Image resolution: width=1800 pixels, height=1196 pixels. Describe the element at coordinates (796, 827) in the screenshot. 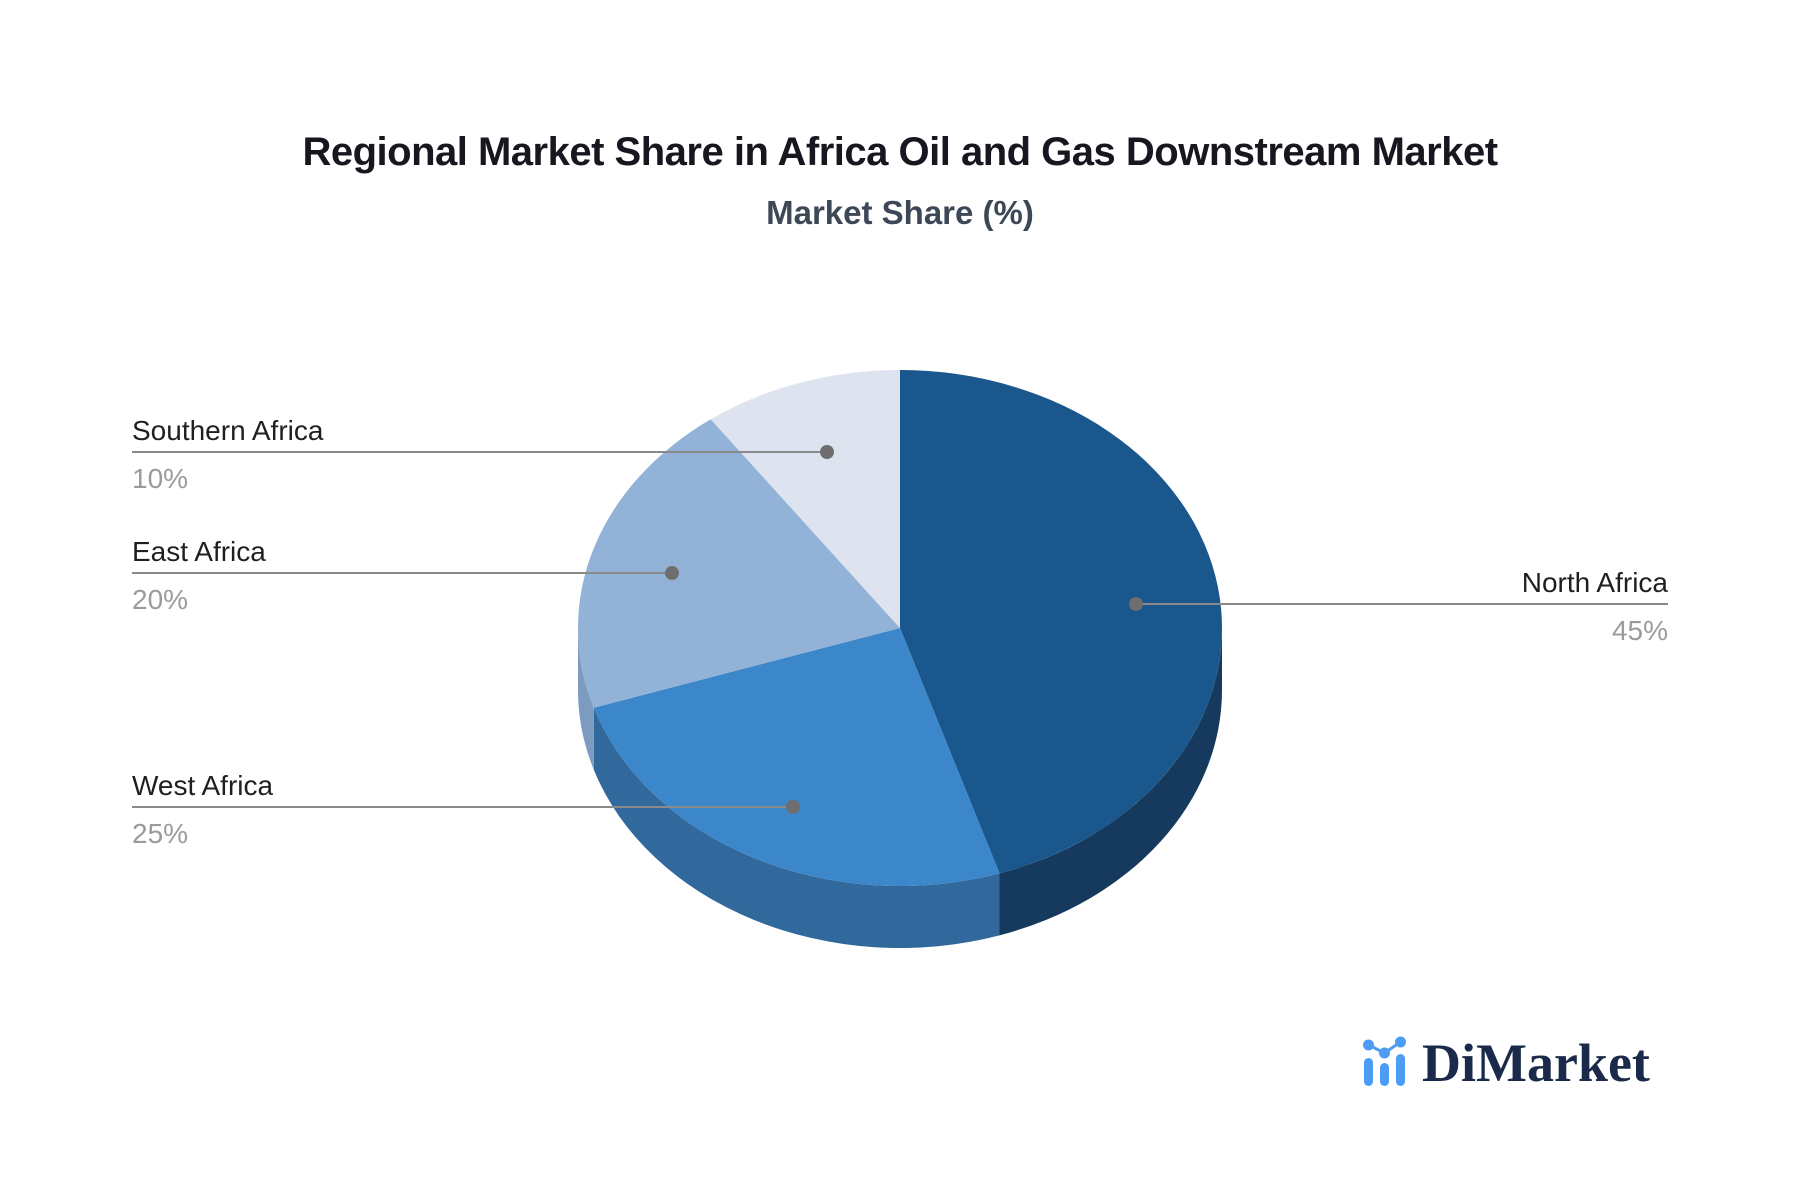

I see `pie-slice-side-west-africa` at that location.